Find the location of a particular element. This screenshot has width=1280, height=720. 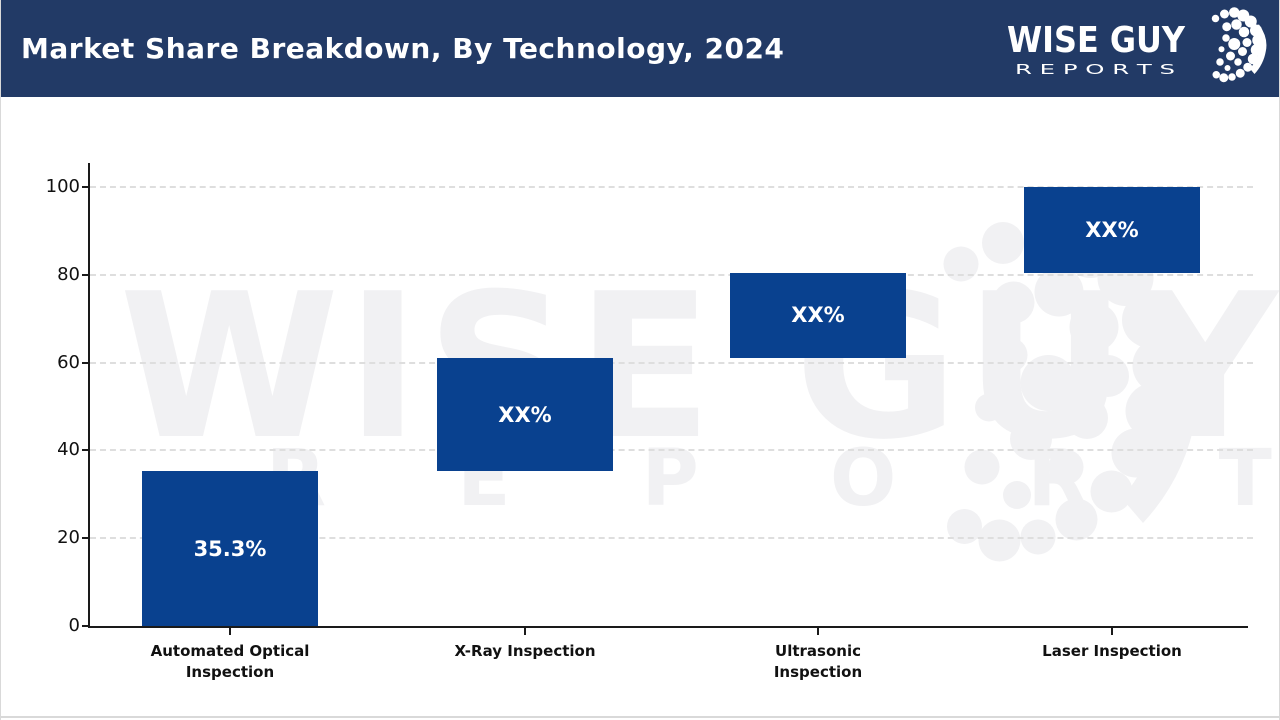

x-axis-label-automated-optical-inspection: Automated Optical Inspection is located at coordinates (230, 662).